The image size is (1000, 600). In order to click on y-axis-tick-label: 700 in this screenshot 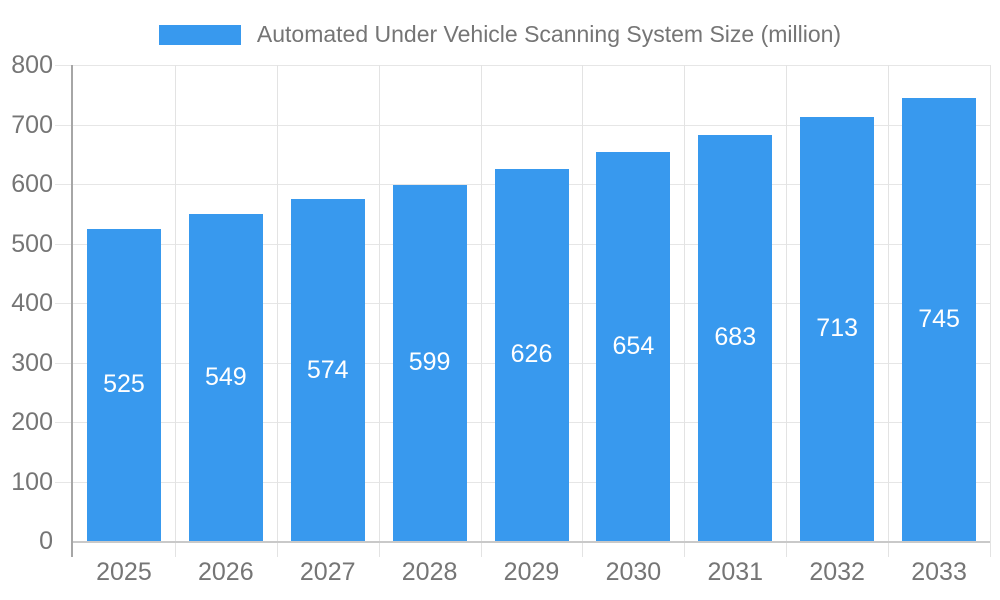, I will do `click(32, 124)`.